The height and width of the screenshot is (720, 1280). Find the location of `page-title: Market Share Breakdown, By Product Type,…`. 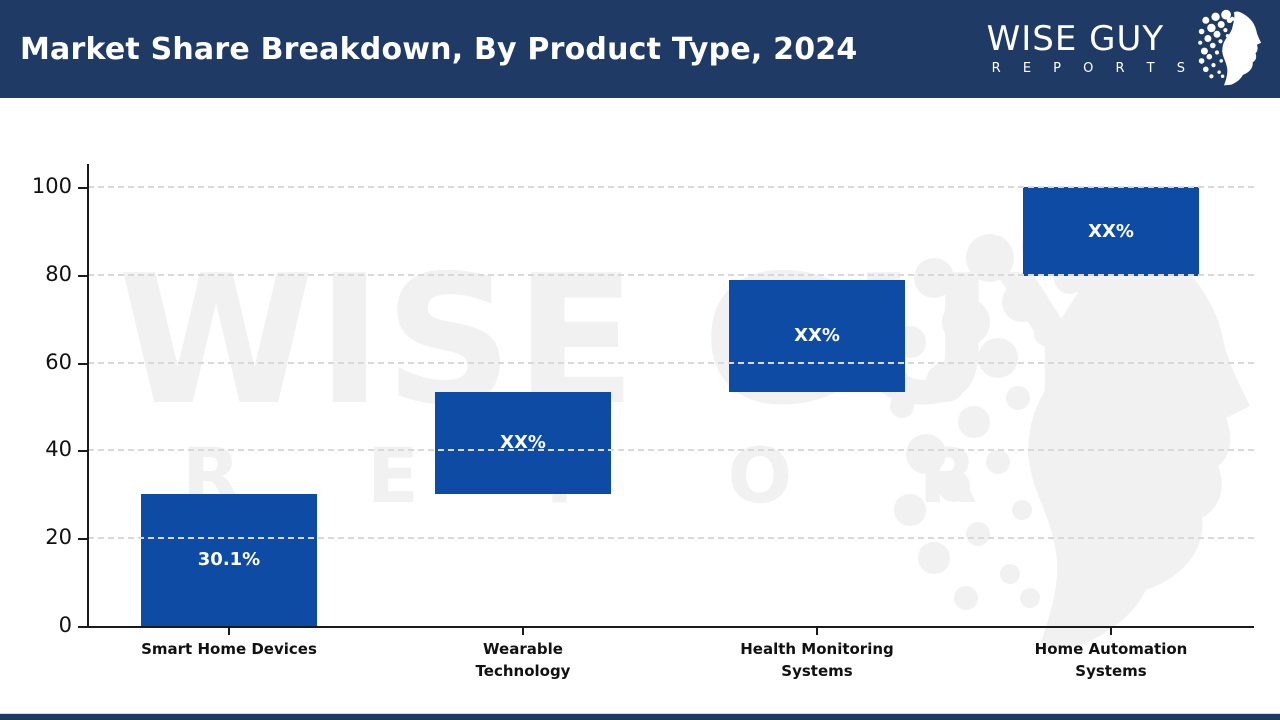

page-title: Market Share Breakdown, By Product Type,… is located at coordinates (439, 49).